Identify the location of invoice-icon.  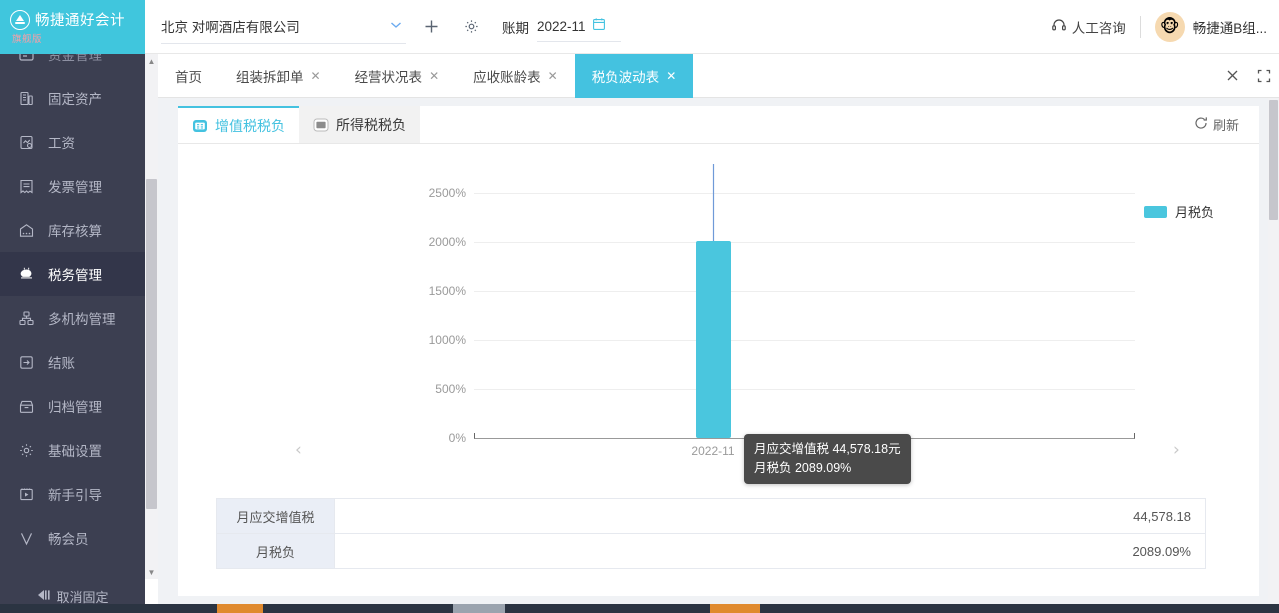
(26, 186).